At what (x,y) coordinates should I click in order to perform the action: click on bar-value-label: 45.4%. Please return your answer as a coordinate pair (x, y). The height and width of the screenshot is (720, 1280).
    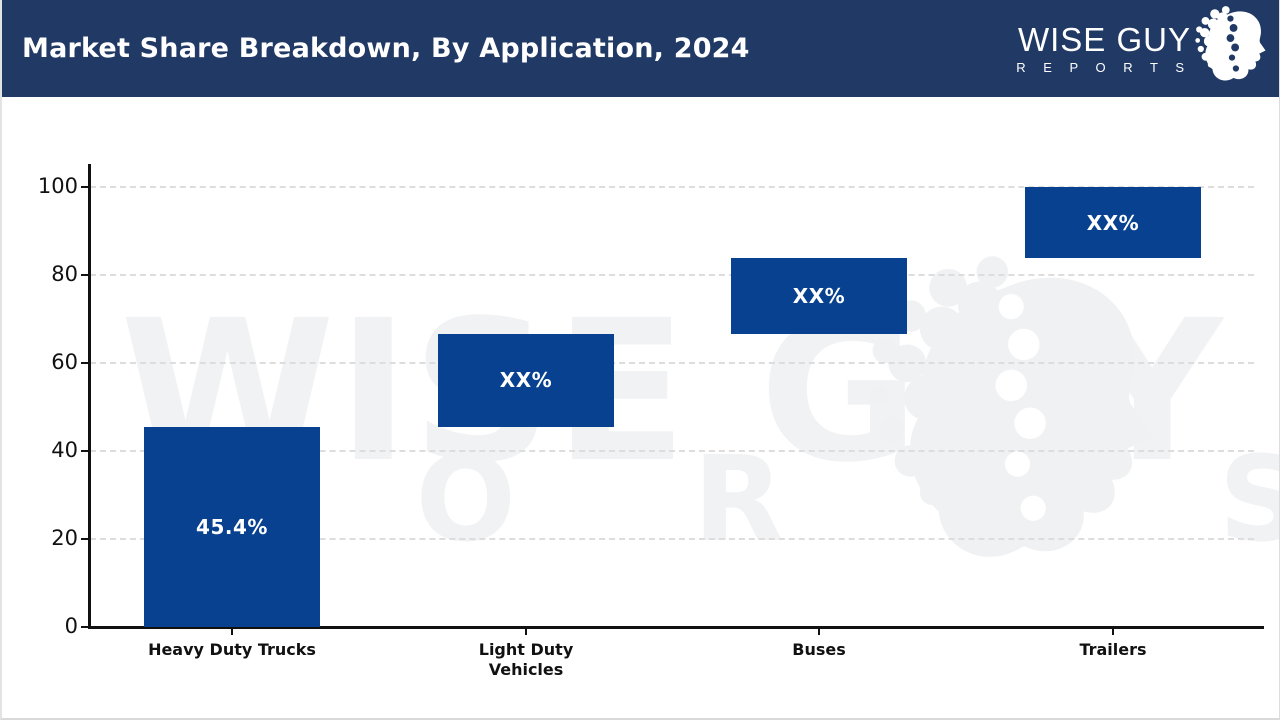
    Looking at the image, I should click on (232, 527).